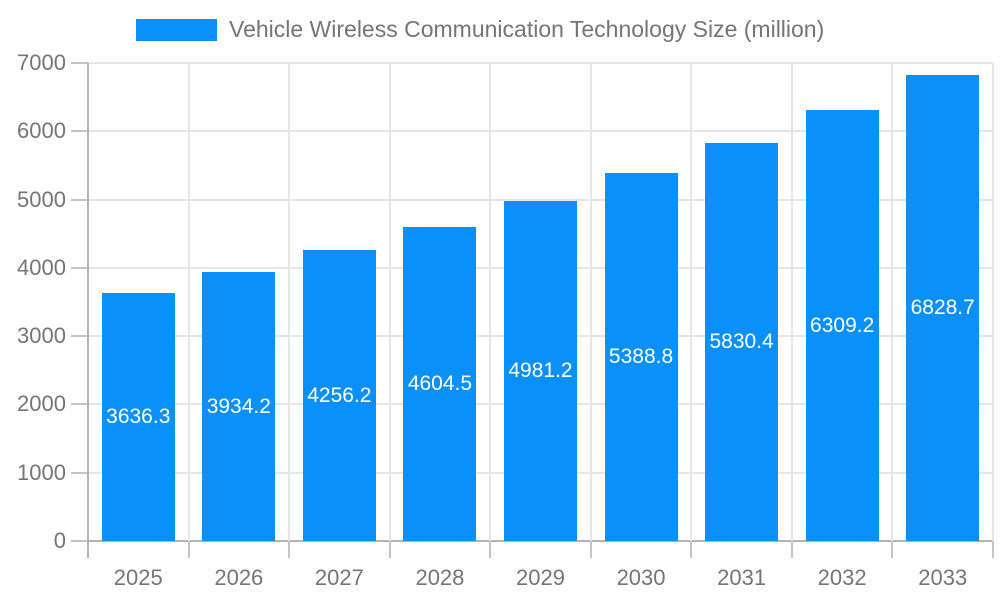 The height and width of the screenshot is (600, 1000). I want to click on x-axis-label: 2028, so click(440, 577).